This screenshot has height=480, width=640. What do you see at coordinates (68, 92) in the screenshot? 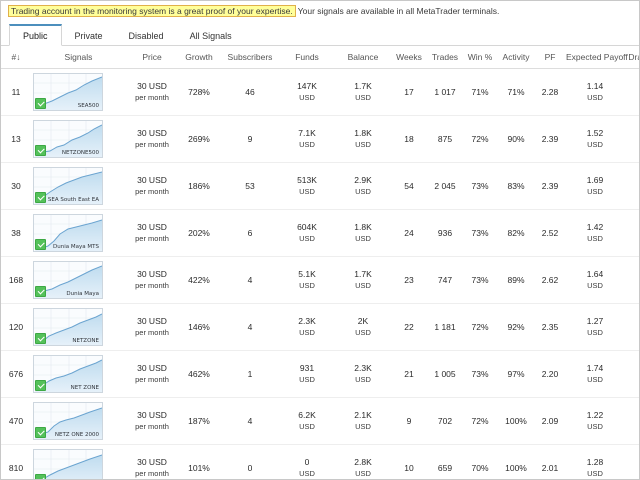
I see `signal-sparkline-thumbnail: SEA500` at bounding box center [68, 92].